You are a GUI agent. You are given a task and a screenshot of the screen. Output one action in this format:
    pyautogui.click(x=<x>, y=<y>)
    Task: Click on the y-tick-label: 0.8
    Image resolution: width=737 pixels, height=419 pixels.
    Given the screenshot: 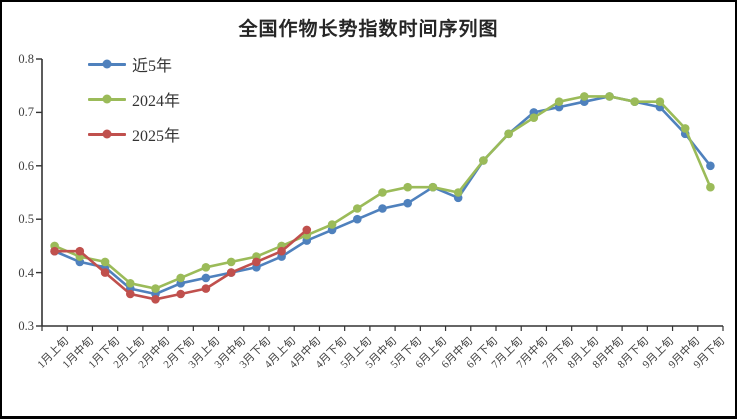 What is the action you would take?
    pyautogui.click(x=26, y=59)
    